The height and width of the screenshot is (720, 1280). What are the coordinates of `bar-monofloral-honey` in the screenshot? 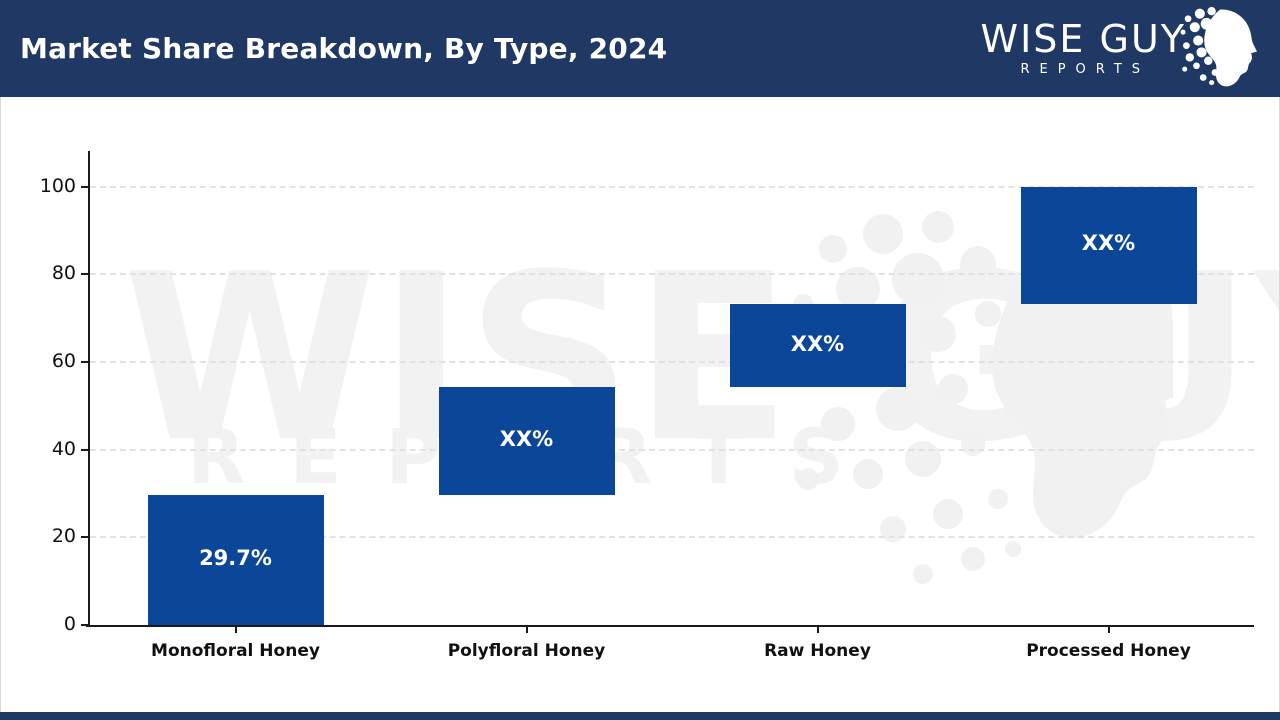 It's located at (235, 559).